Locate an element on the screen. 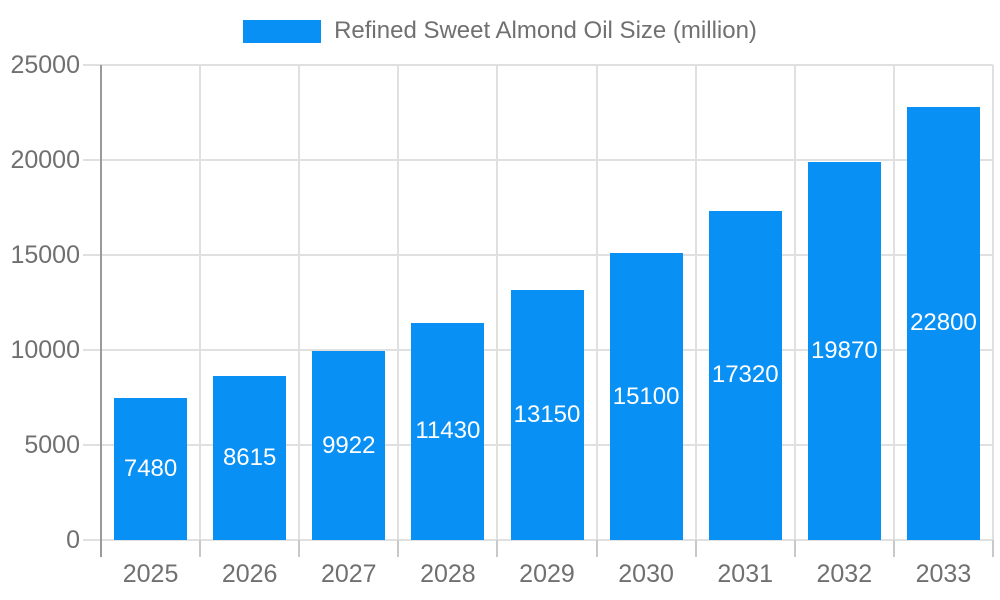 This screenshot has height=600, width=1000. bar-value-label: 9922 is located at coordinates (349, 445).